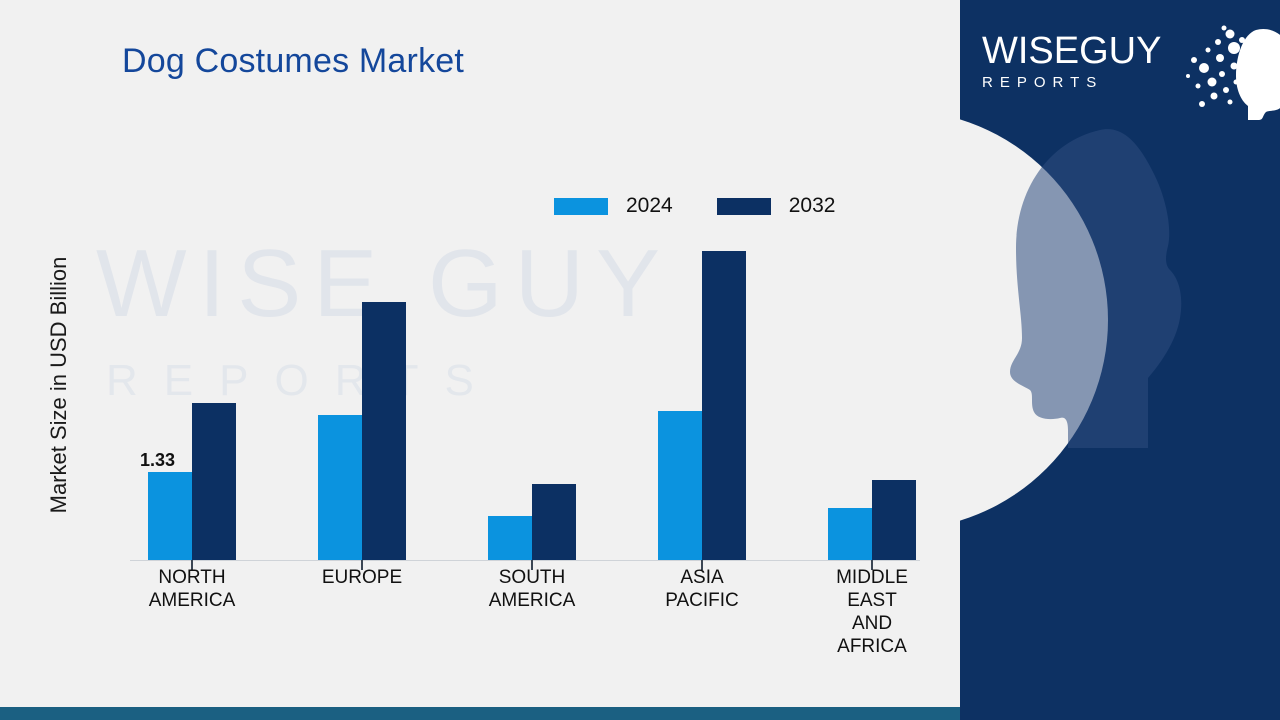 The height and width of the screenshot is (720, 1280). Describe the element at coordinates (1043, 82) in the screenshot. I see `logo-subtitle: REPORTS` at that location.